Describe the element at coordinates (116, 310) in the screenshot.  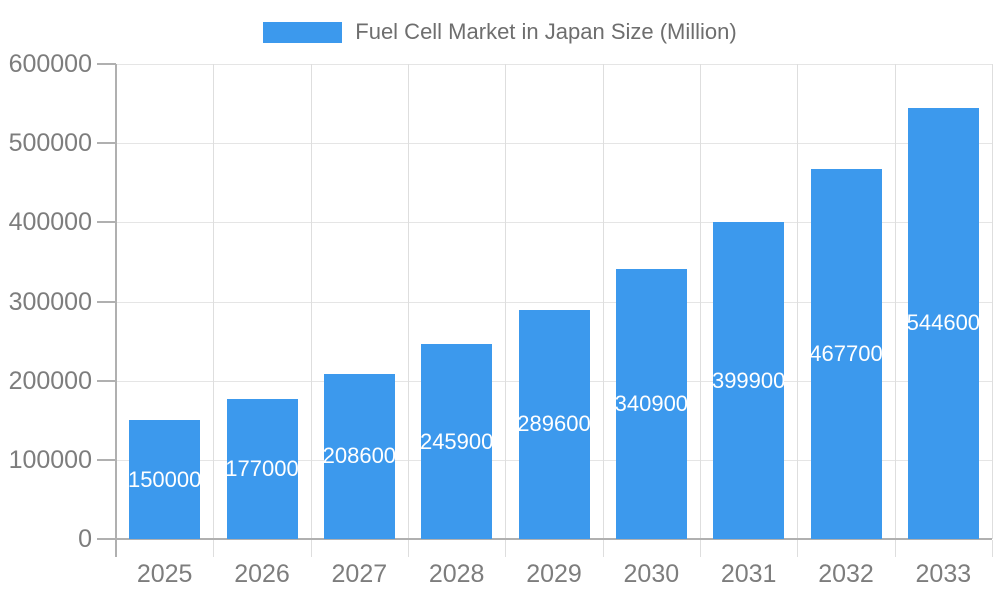
I see `y-axis-line` at that location.